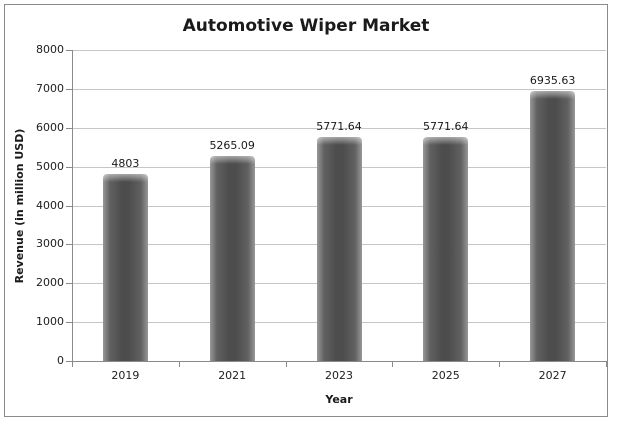 The height and width of the screenshot is (429, 617). What do you see at coordinates (339, 248) in the screenshot?
I see `bar-2023` at bounding box center [339, 248].